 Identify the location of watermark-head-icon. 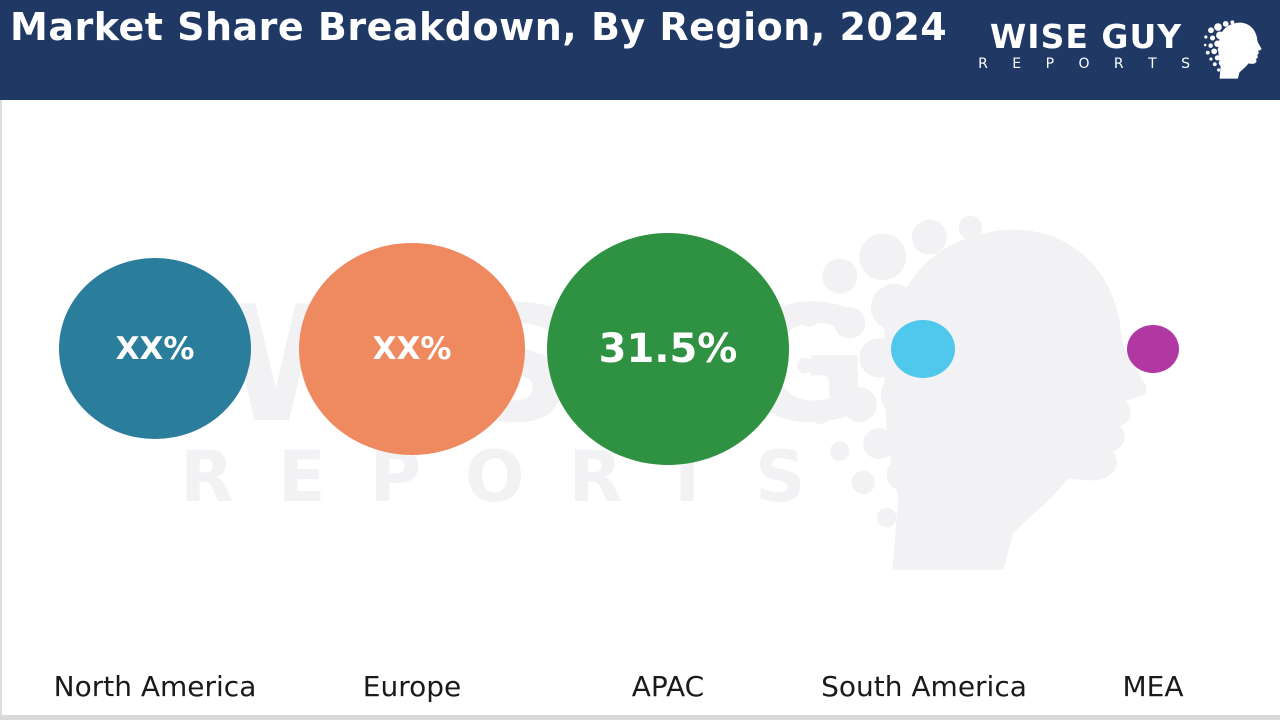
(972, 392).